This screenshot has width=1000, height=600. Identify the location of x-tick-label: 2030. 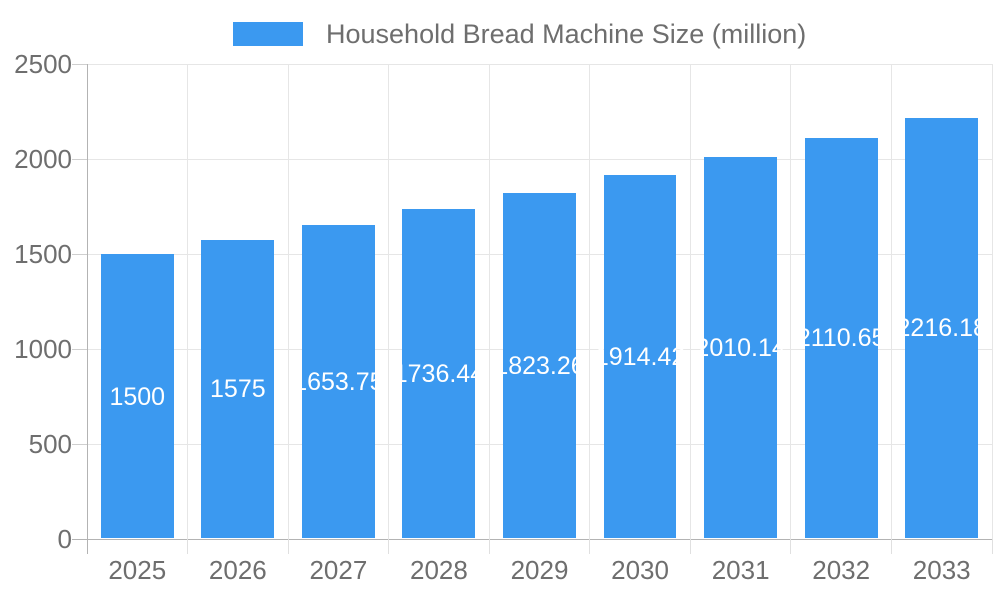
(640, 570).